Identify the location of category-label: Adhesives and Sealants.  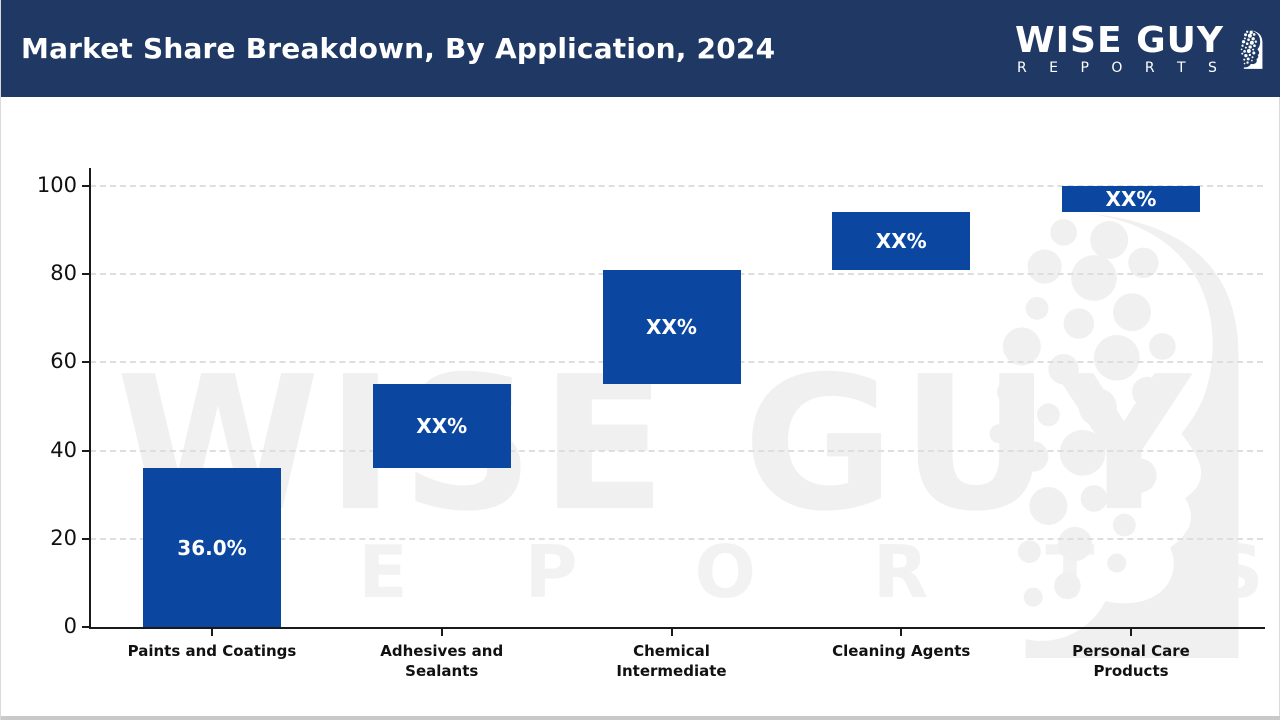
(442, 661).